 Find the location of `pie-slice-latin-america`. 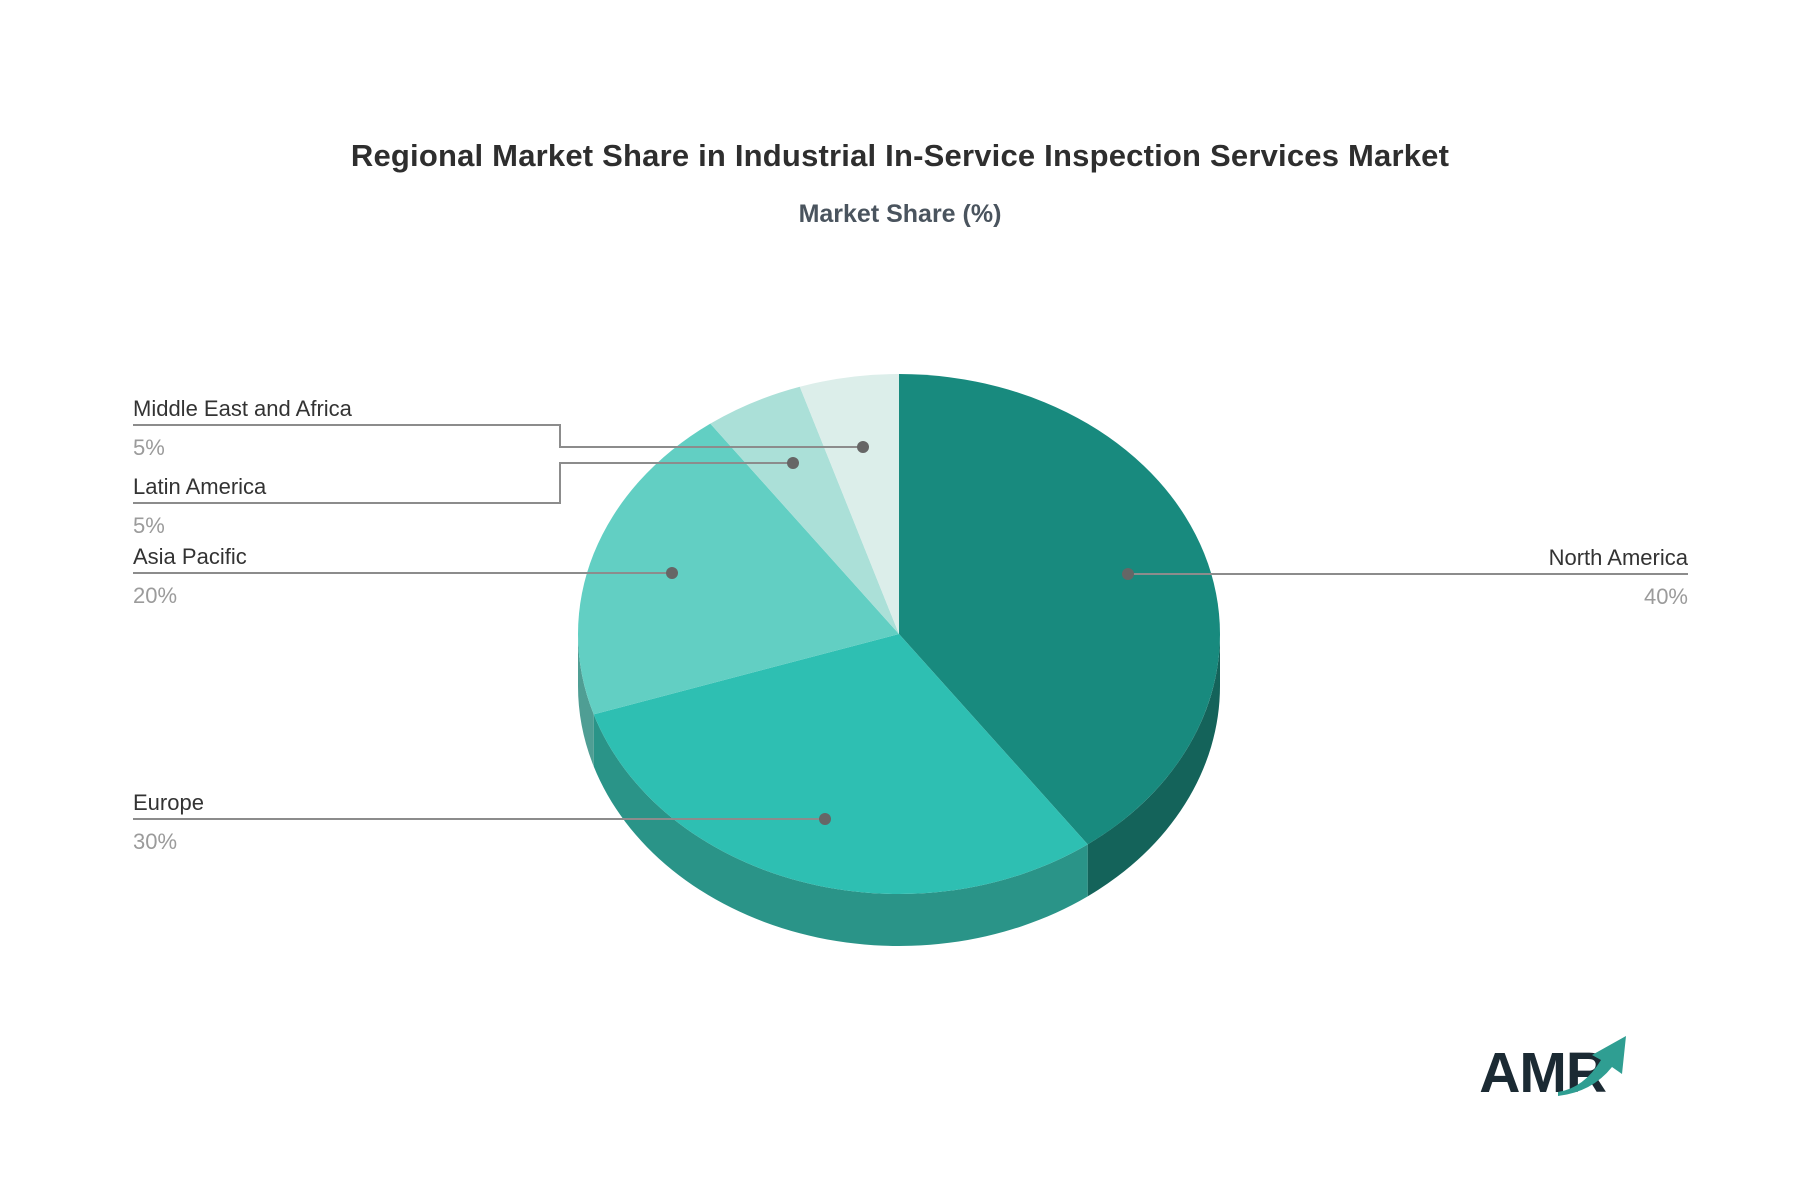

pie-slice-latin-america is located at coordinates (804, 510).